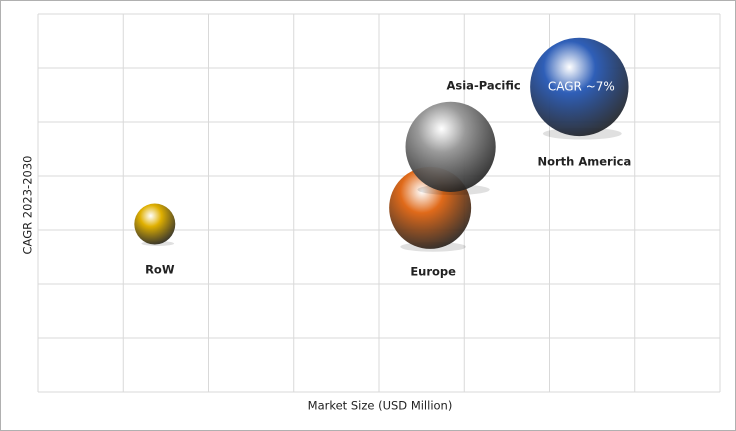  I want to click on x-axis-label: Market Size (USD Million), so click(380, 406).